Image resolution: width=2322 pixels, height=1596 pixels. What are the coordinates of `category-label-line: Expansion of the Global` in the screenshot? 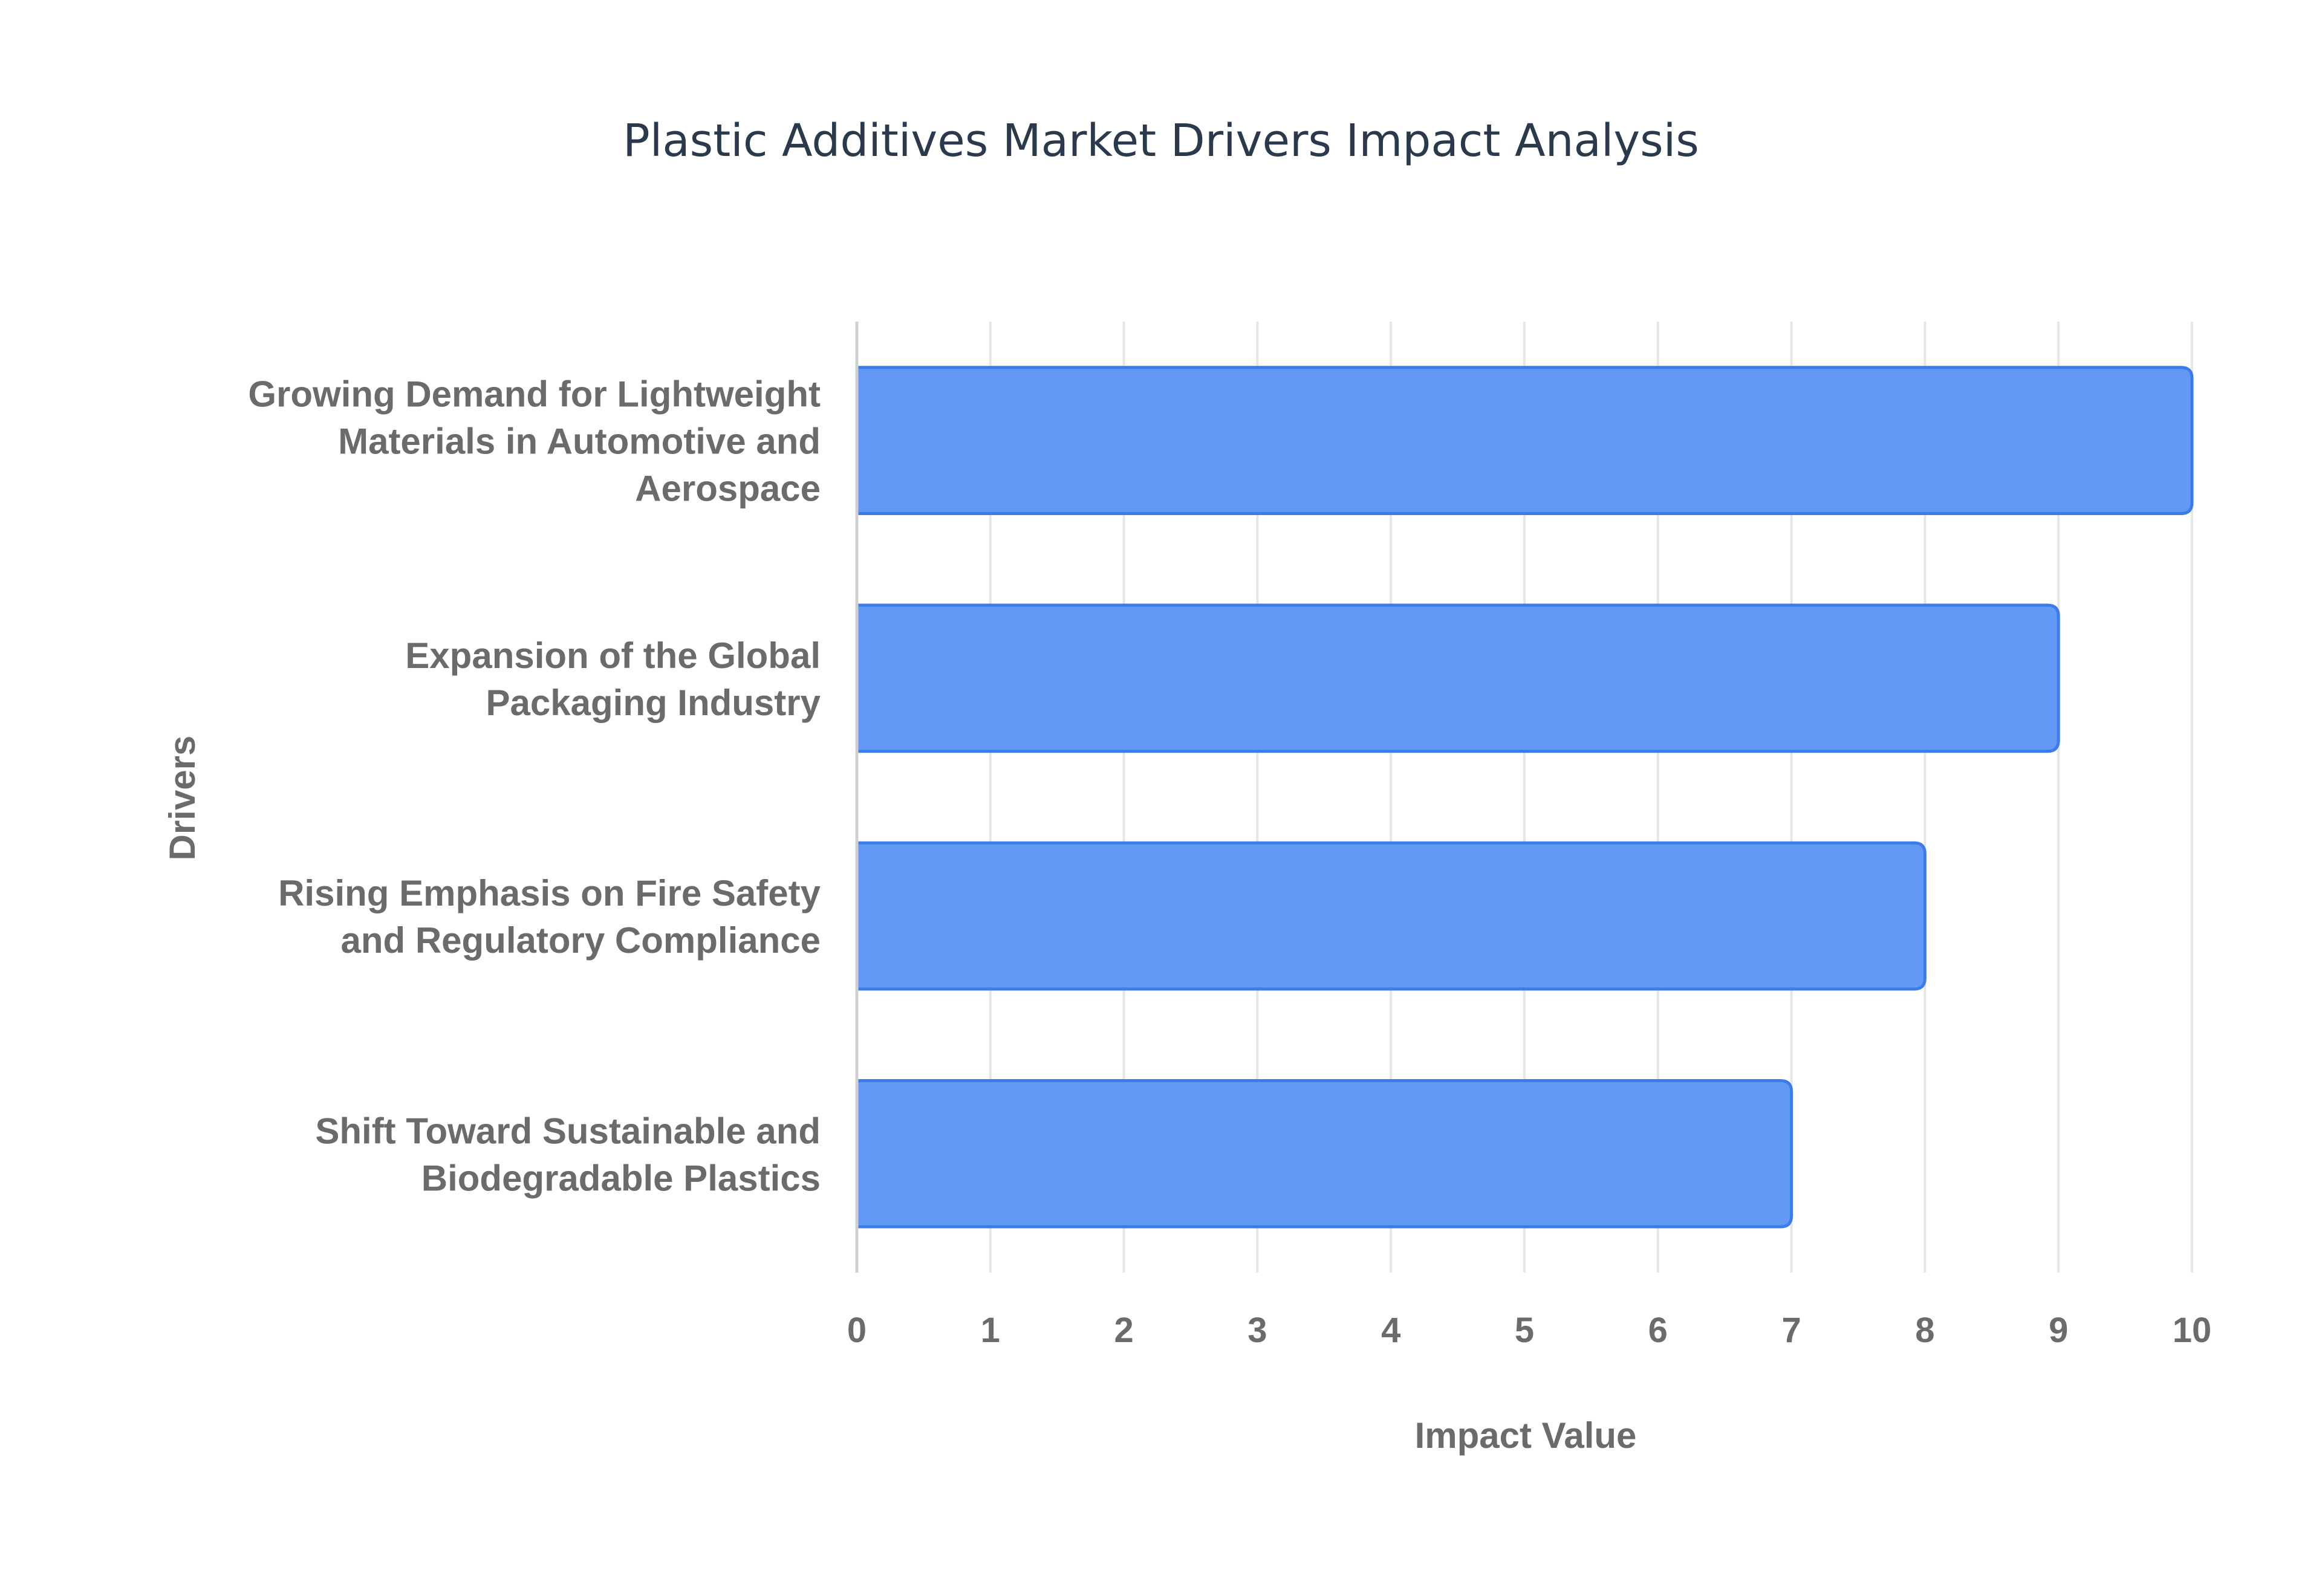 It's located at (613, 655).